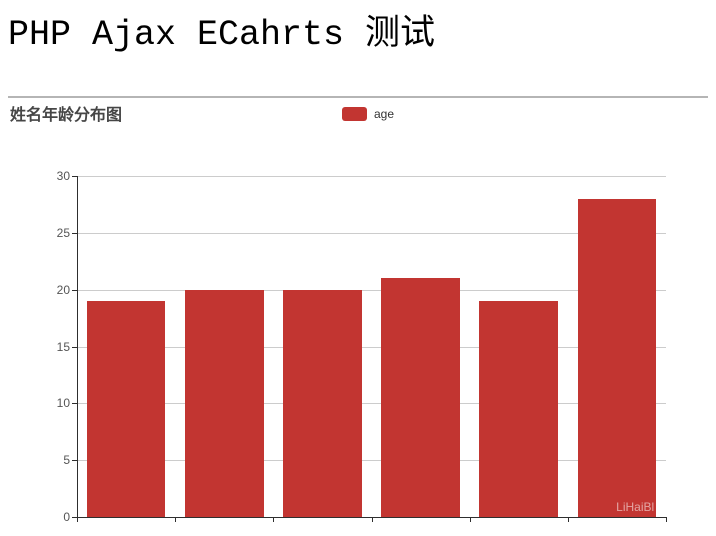 The image size is (716, 536). What do you see at coordinates (63, 176) in the screenshot?
I see `y-axis-label: 30` at bounding box center [63, 176].